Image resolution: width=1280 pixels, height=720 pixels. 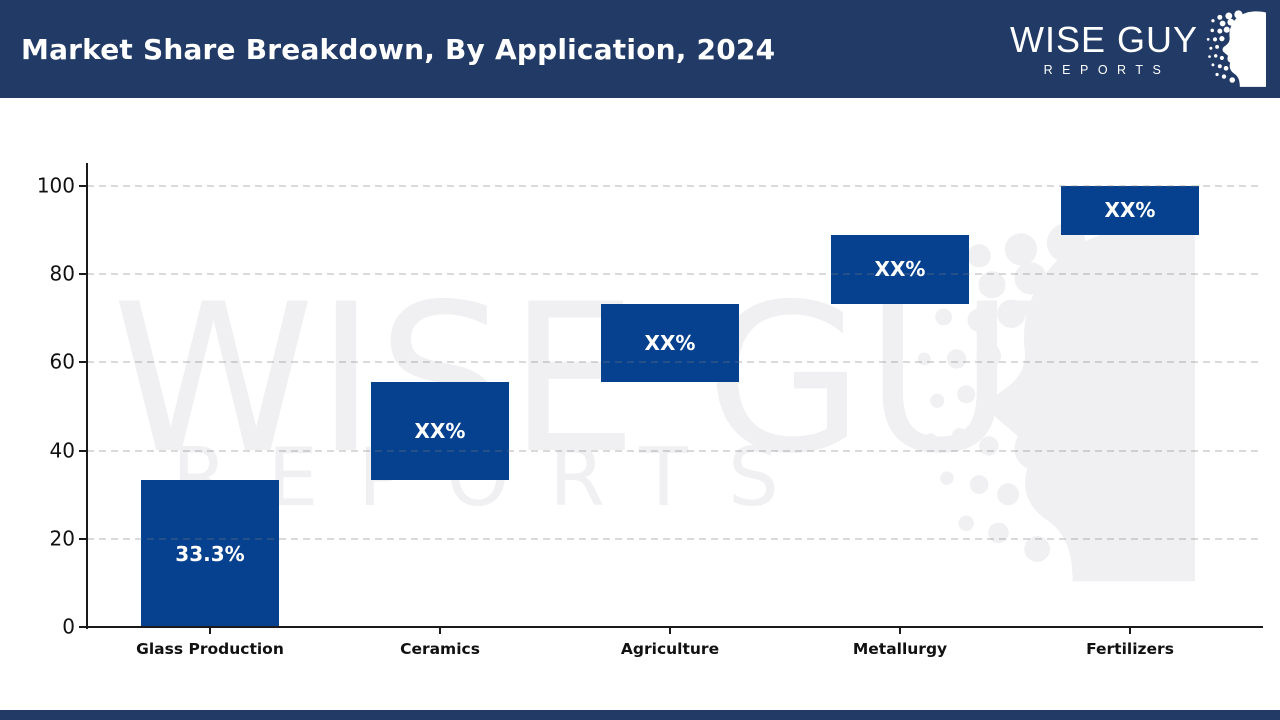 I want to click on x-category-label: Glass Production, so click(x=210, y=649).